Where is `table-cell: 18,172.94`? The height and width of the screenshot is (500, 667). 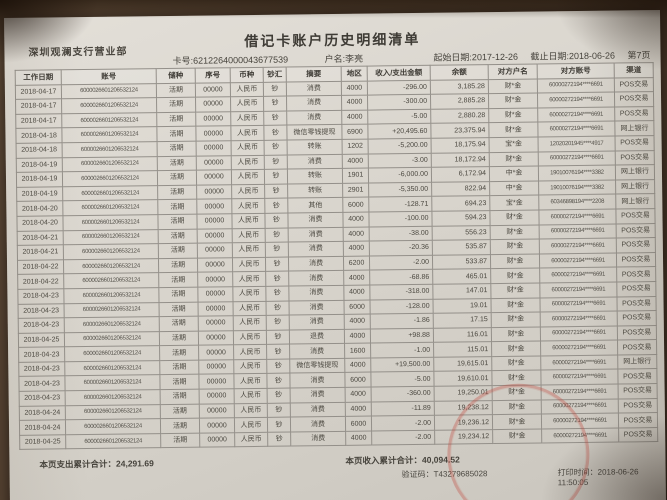 table-cell: 18,172.94 is located at coordinates (460, 160).